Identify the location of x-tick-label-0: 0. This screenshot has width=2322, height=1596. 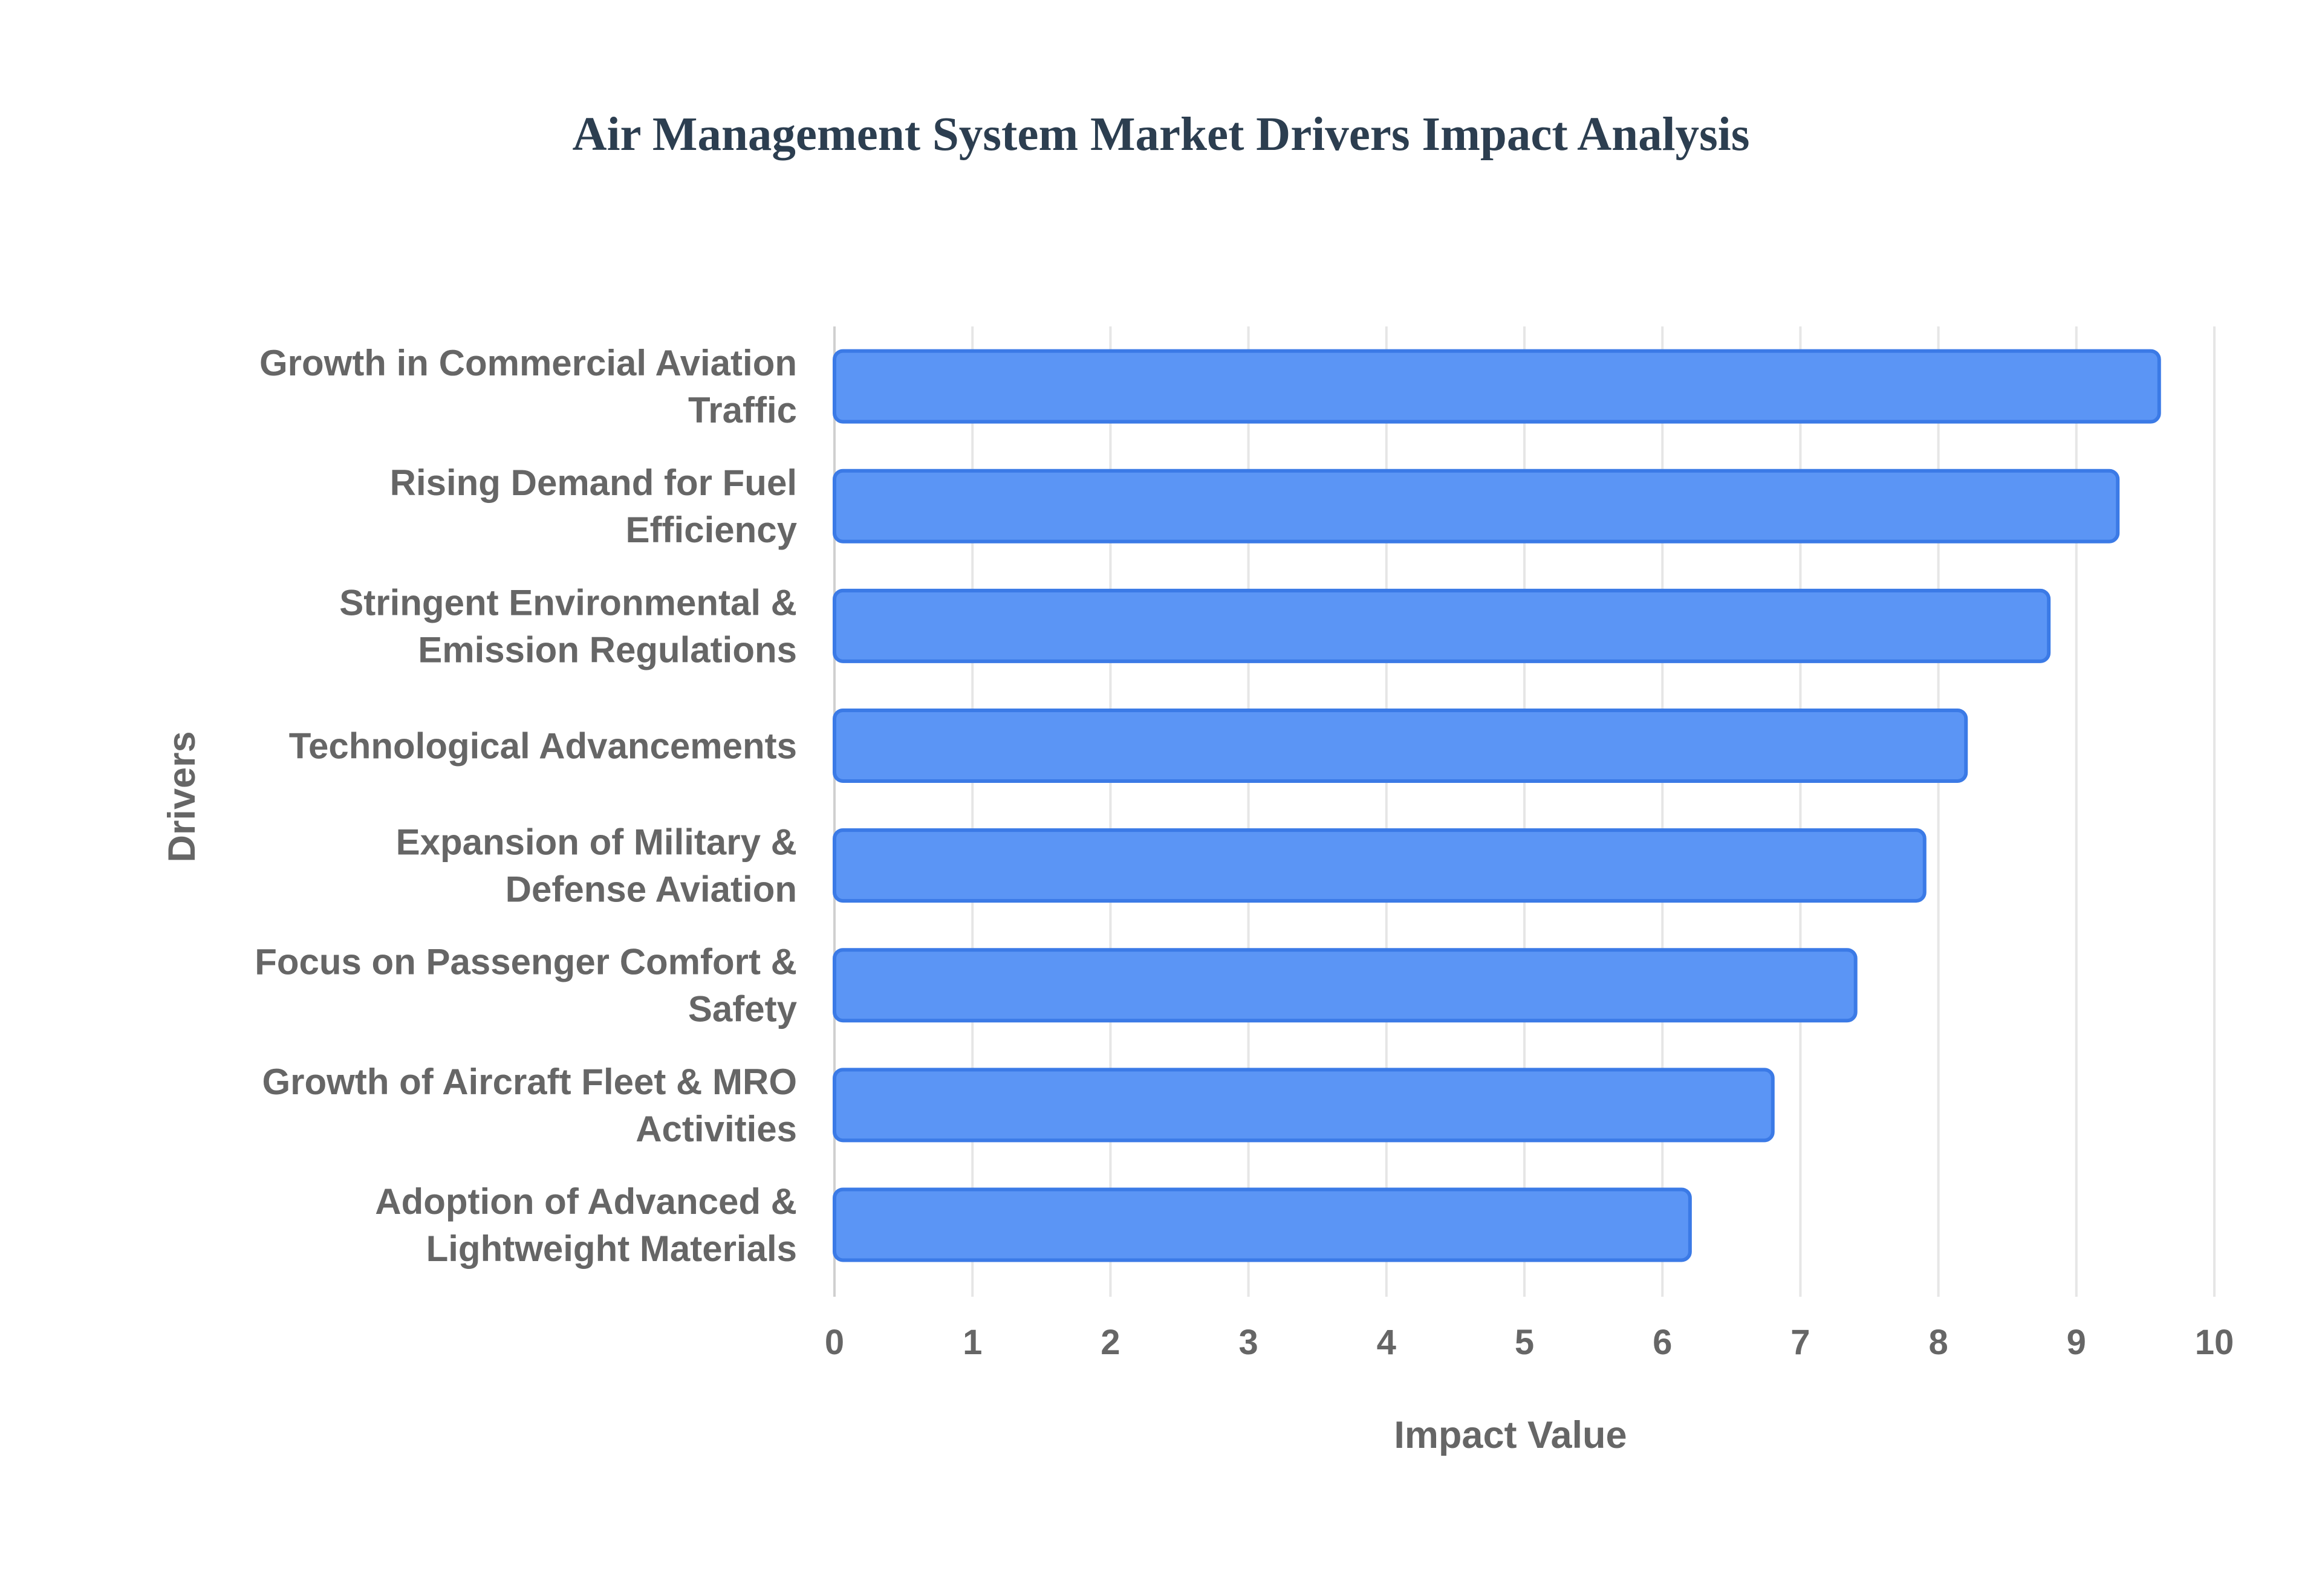
(834, 1342).